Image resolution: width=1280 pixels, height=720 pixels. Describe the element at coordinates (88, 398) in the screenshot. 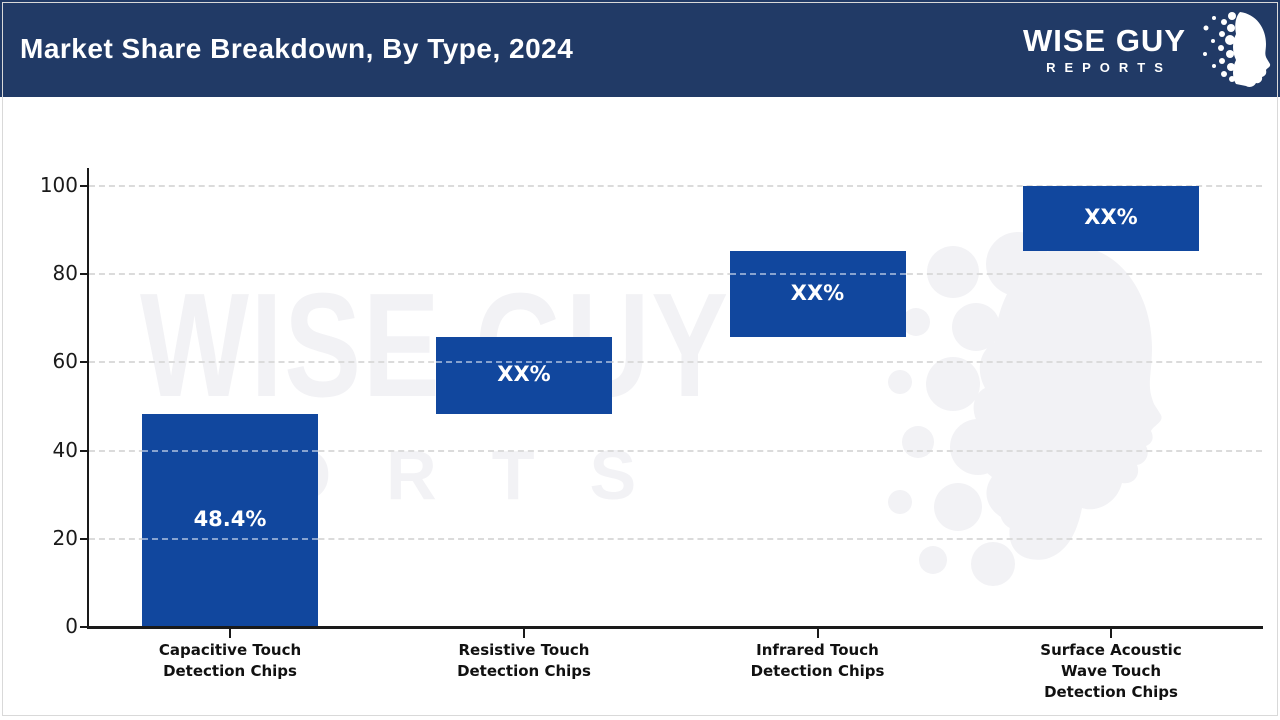

I see `y-axis-spine` at that location.